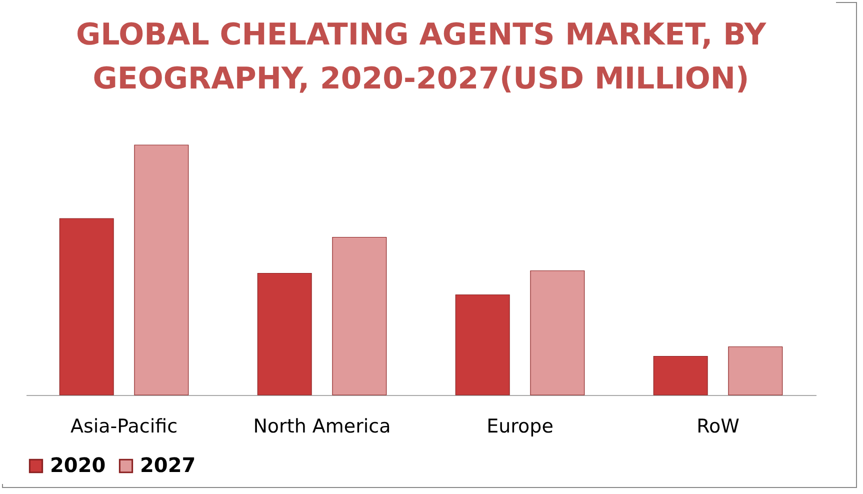  What do you see at coordinates (718, 427) in the screenshot?
I see `x-tick-label: RoW` at bounding box center [718, 427].